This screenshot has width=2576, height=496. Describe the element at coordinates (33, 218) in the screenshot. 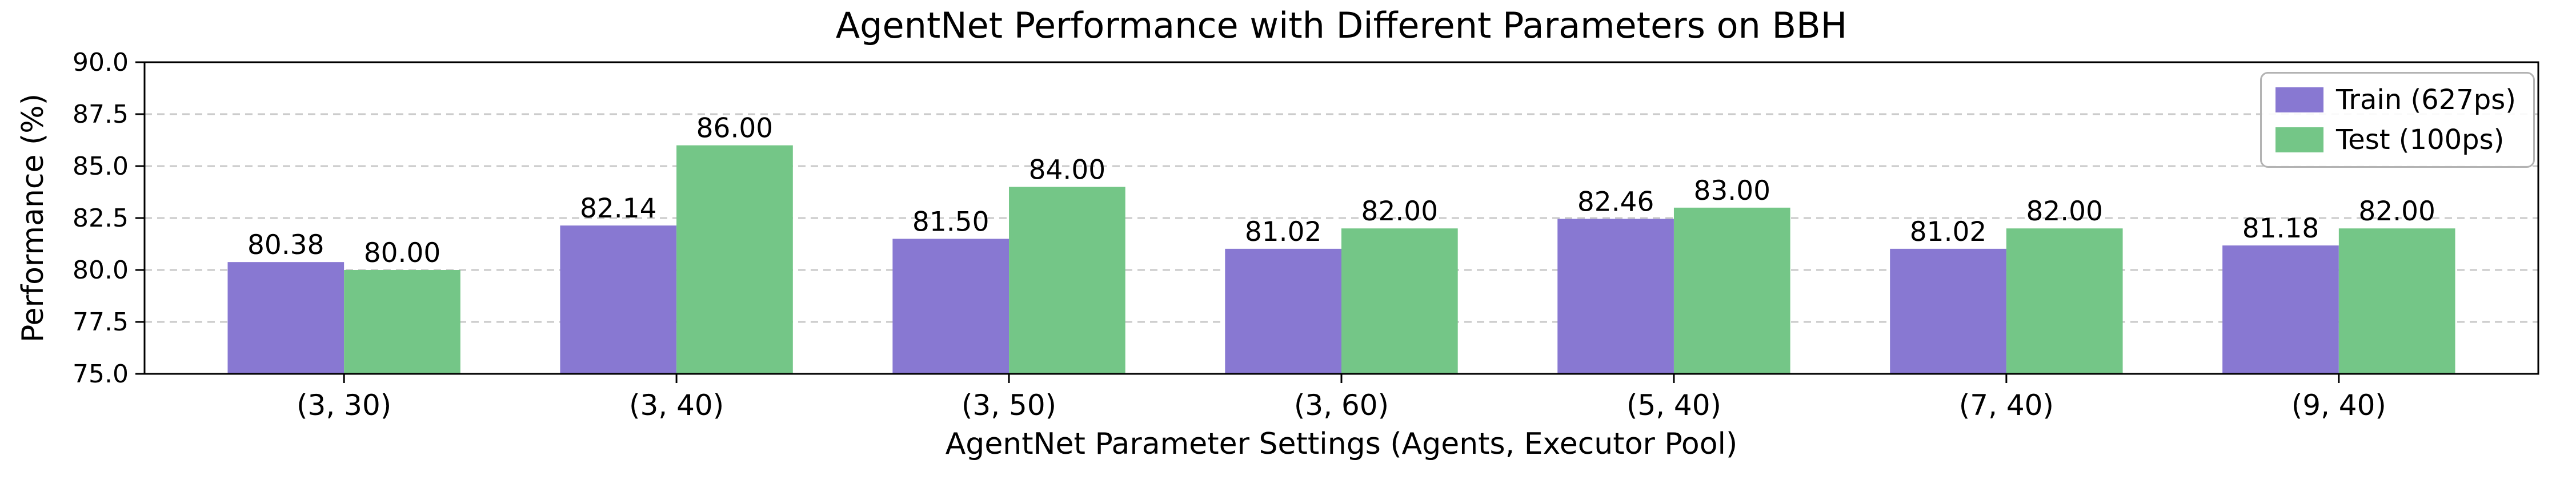

I see `y-axis-label: Performance (%)` at that location.